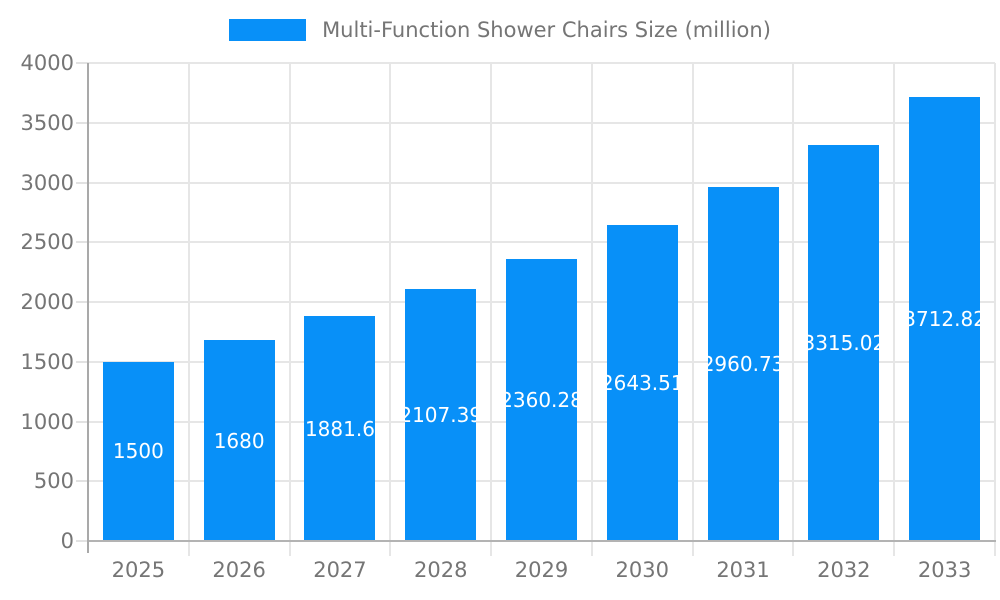  Describe the element at coordinates (47, 182) in the screenshot. I see `y-axis-tick-label: 3000` at that location.